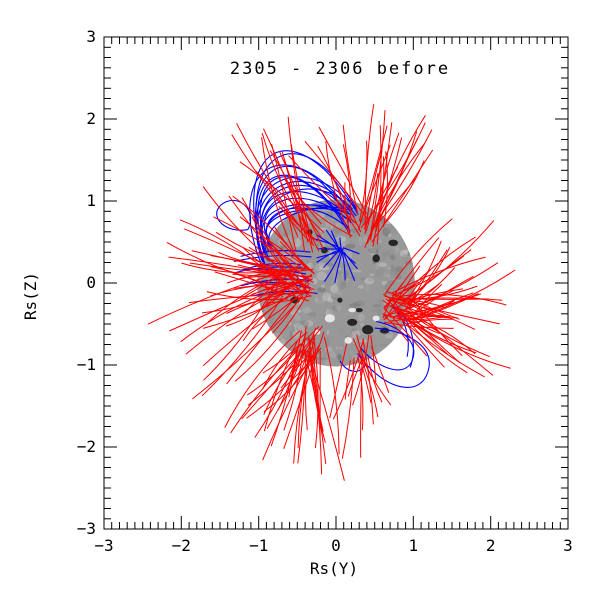  What do you see at coordinates (91, 118) in the screenshot?
I see `y-tick-label: 2` at bounding box center [91, 118].